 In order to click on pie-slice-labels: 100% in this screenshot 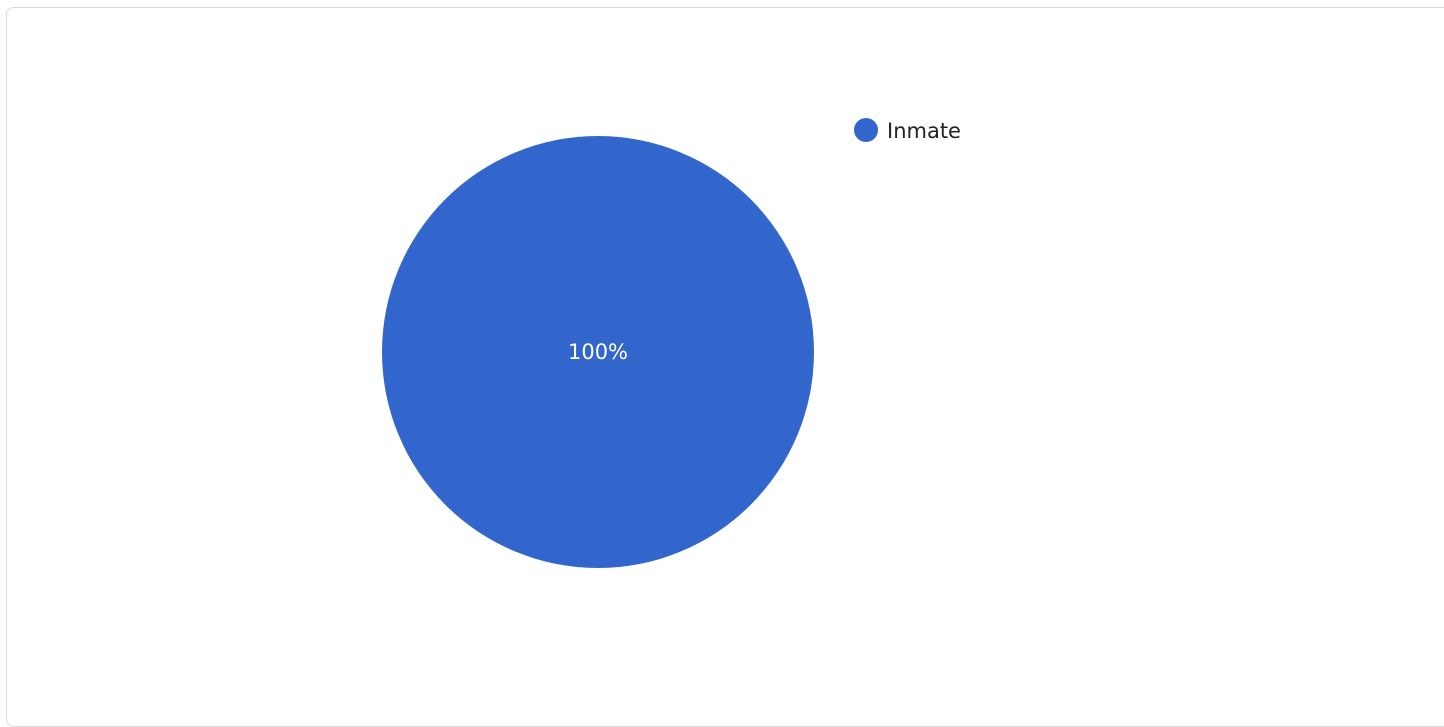, I will do `click(598, 352)`.